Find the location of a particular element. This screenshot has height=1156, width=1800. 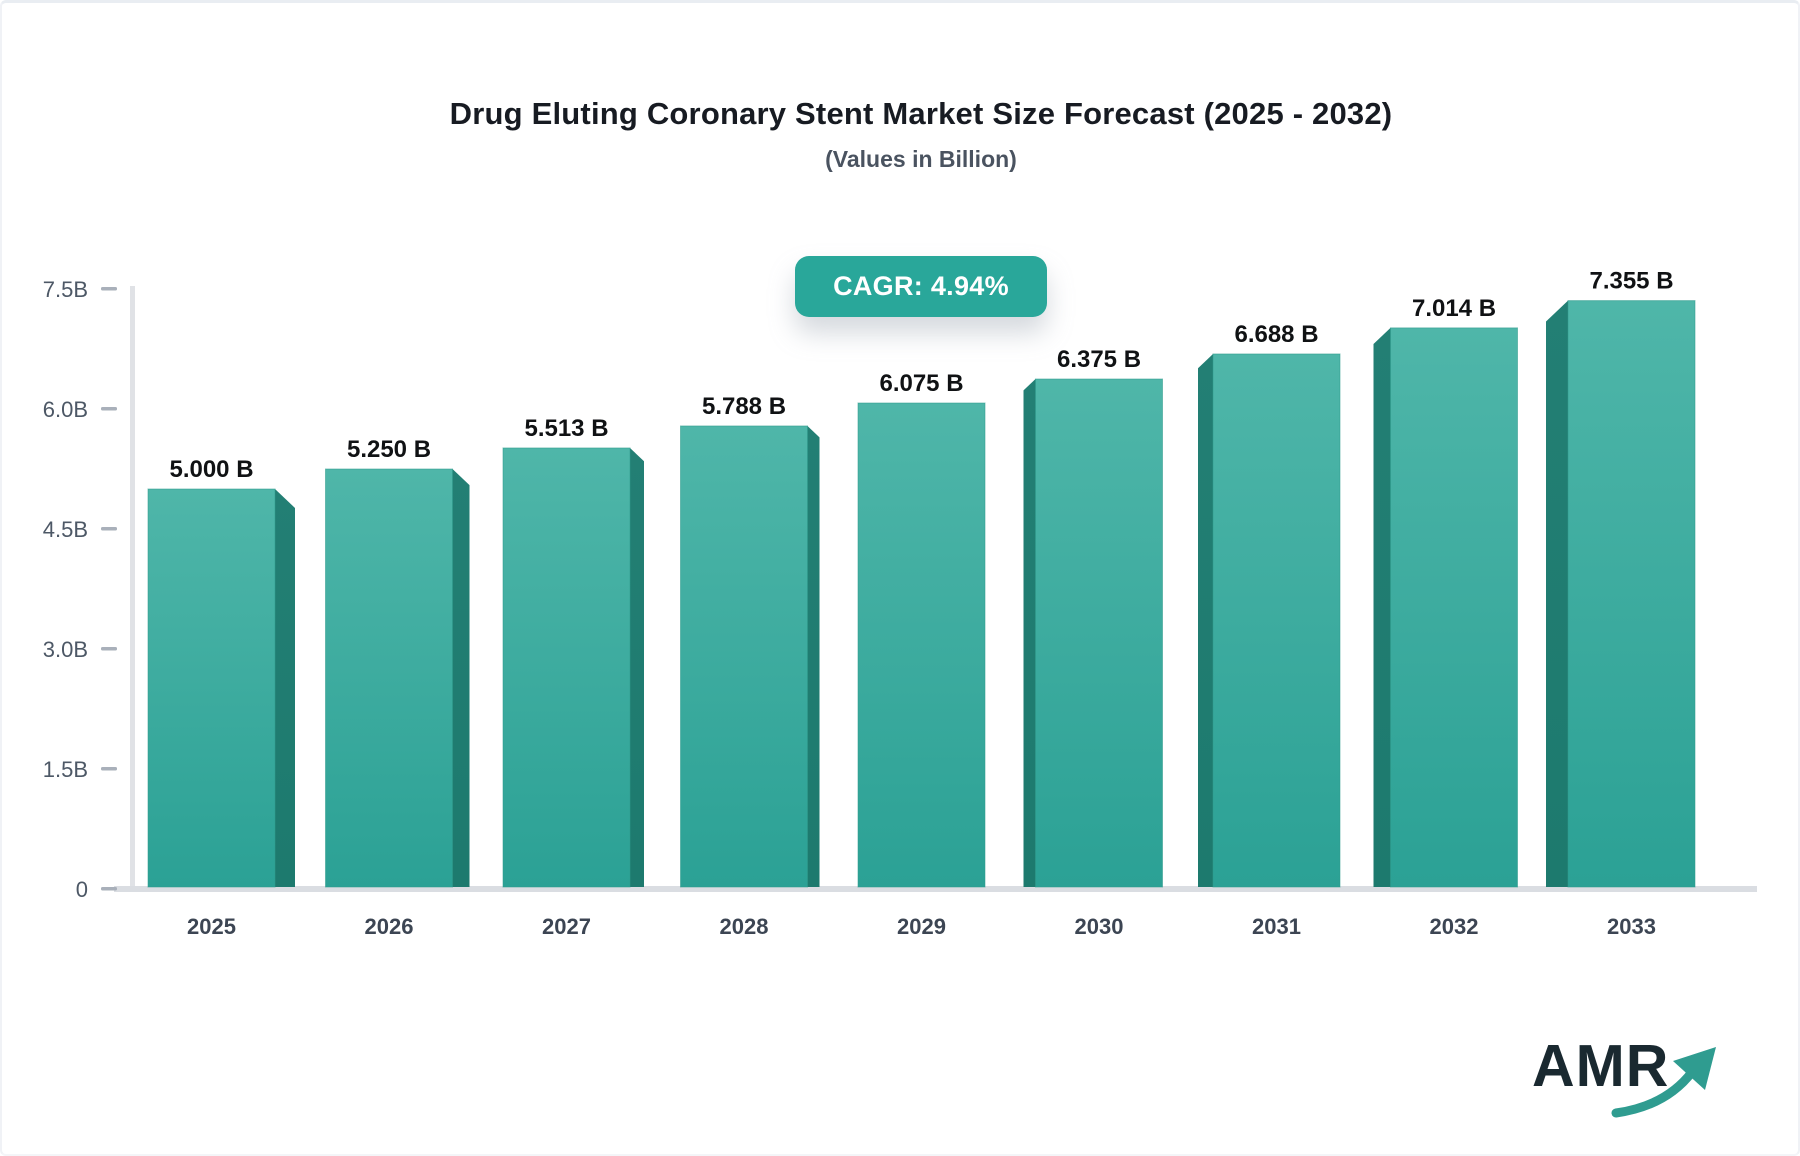

bar-2033 is located at coordinates (1631, 594).